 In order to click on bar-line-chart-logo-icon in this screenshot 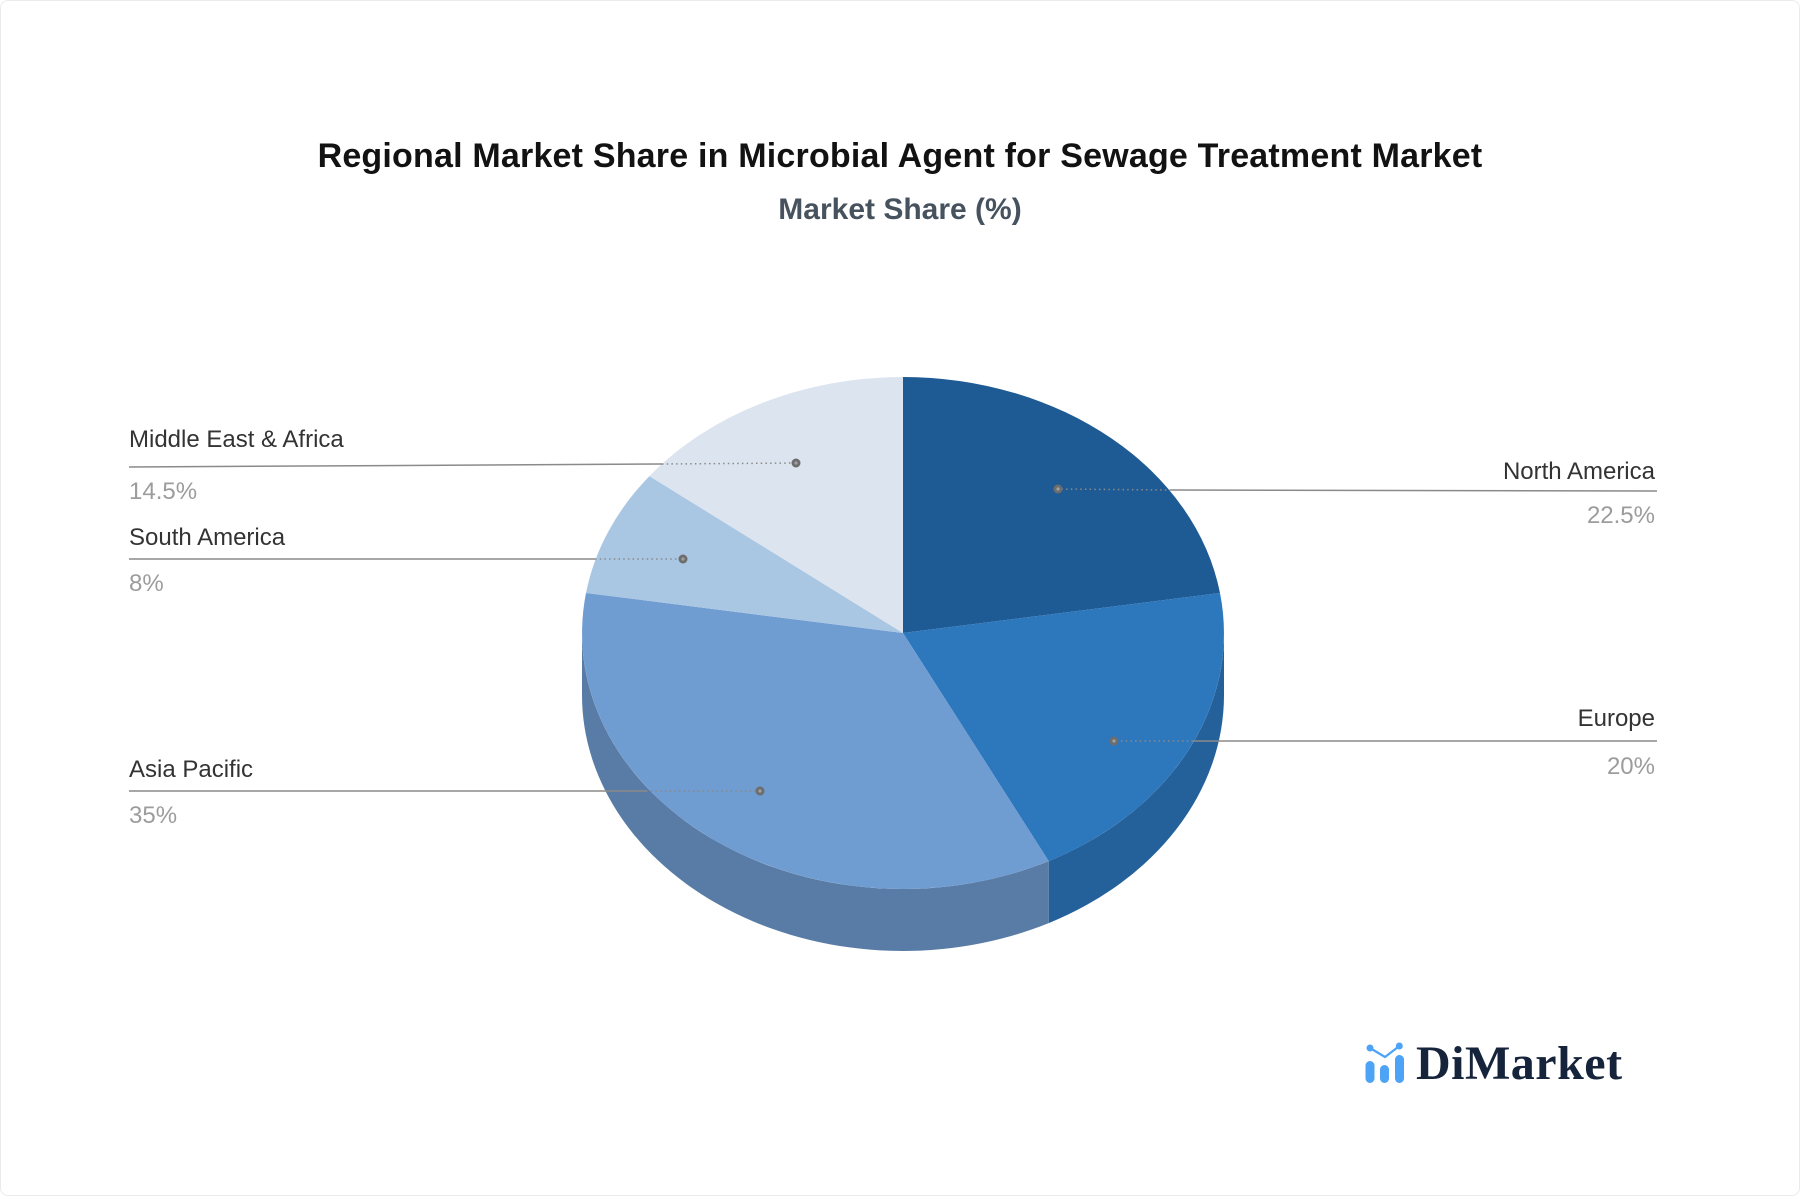, I will do `click(1384, 1062)`.